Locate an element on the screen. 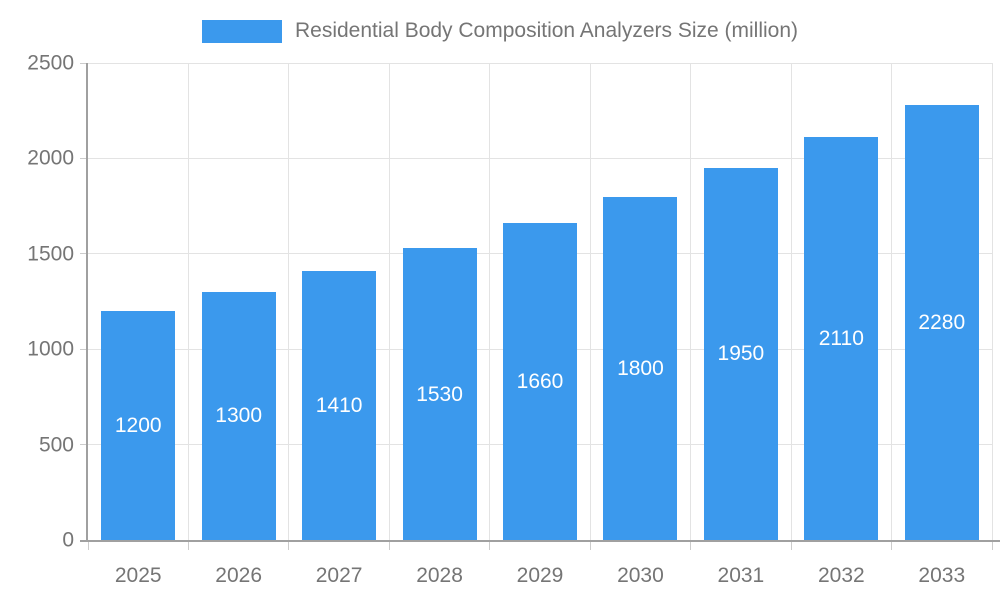  x-tick-label: 2031 is located at coordinates (741, 575).